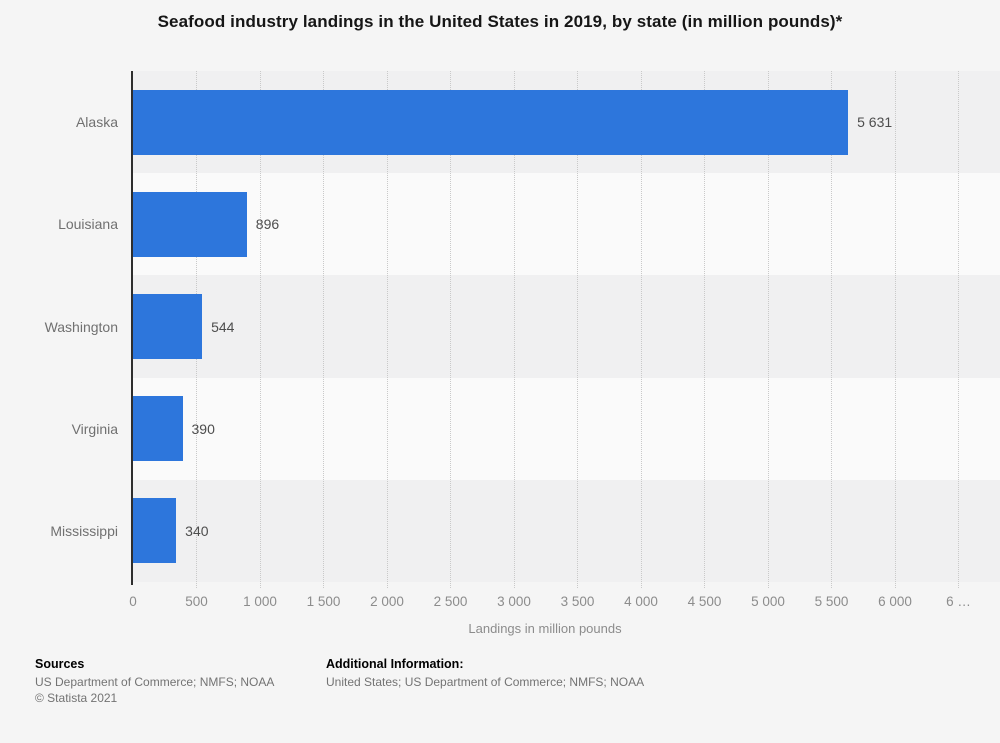  What do you see at coordinates (260, 601) in the screenshot?
I see `x-tick-label: 1 000` at bounding box center [260, 601].